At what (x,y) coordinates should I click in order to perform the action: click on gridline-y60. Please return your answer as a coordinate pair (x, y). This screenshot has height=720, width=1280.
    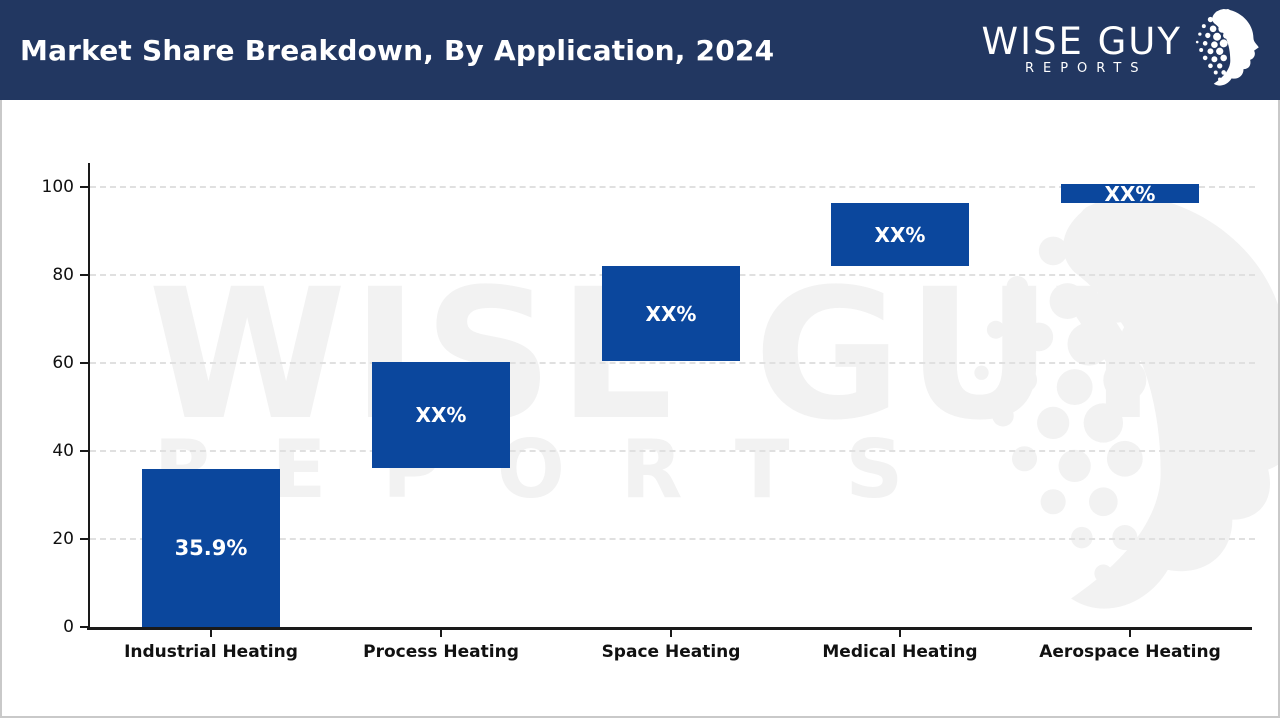
    Looking at the image, I should click on (672, 363).